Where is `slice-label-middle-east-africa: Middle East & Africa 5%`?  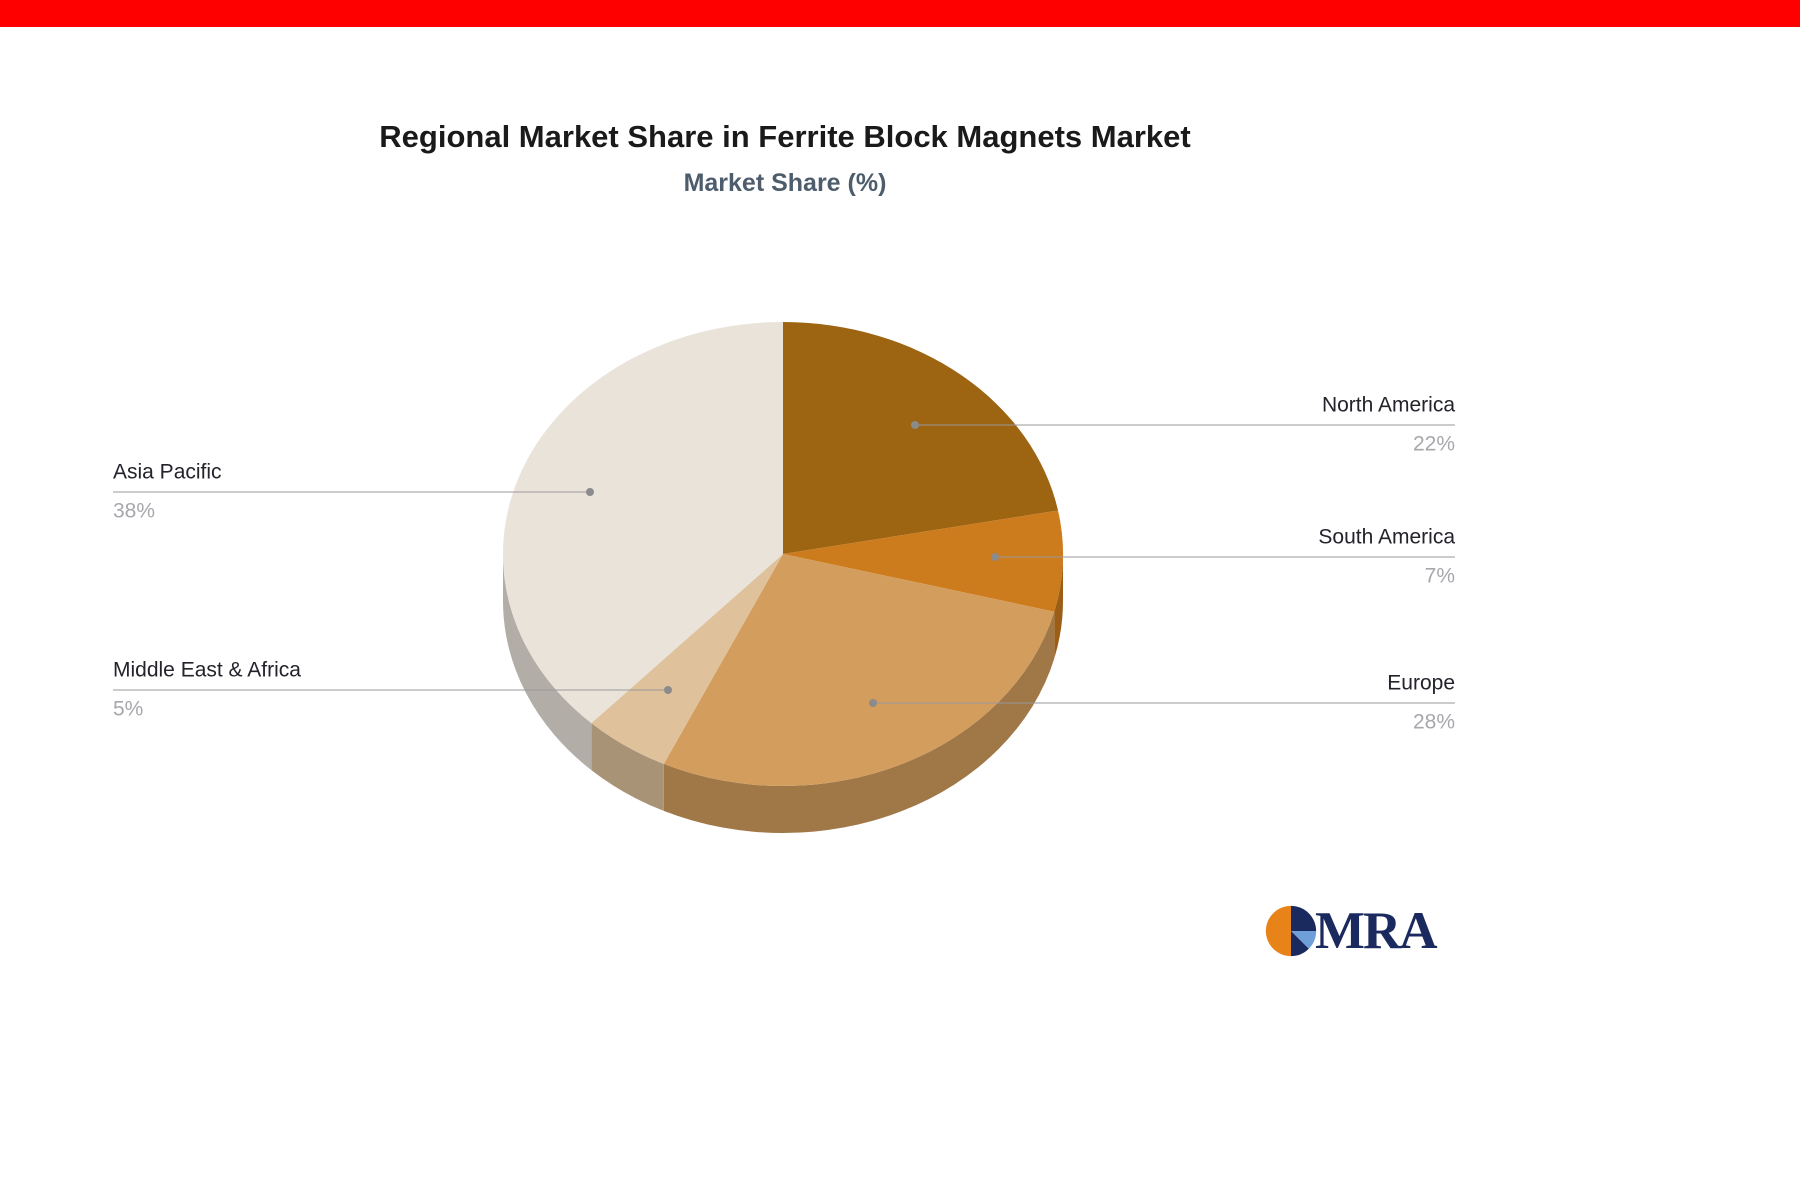
slice-label-middle-east-africa: Middle East & Africa 5% is located at coordinates (207, 690).